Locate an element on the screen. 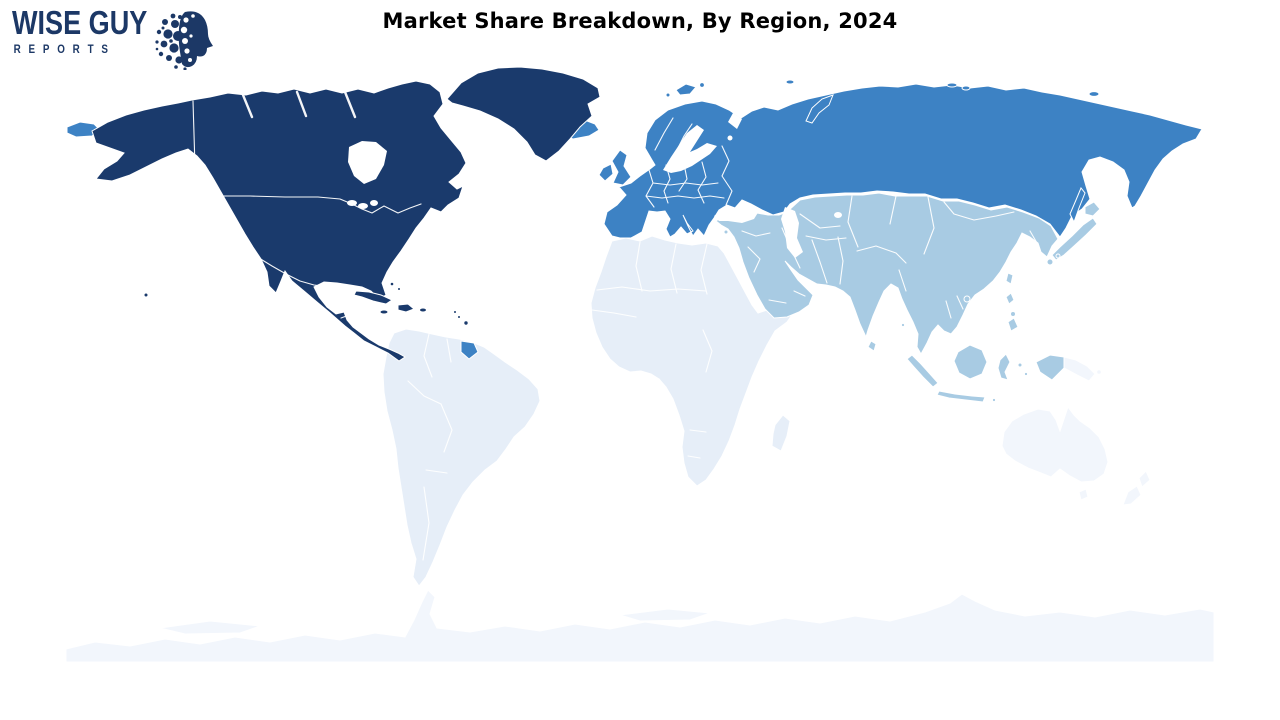 The image size is (1280, 720). puerto-rico is located at coordinates (423, 310).